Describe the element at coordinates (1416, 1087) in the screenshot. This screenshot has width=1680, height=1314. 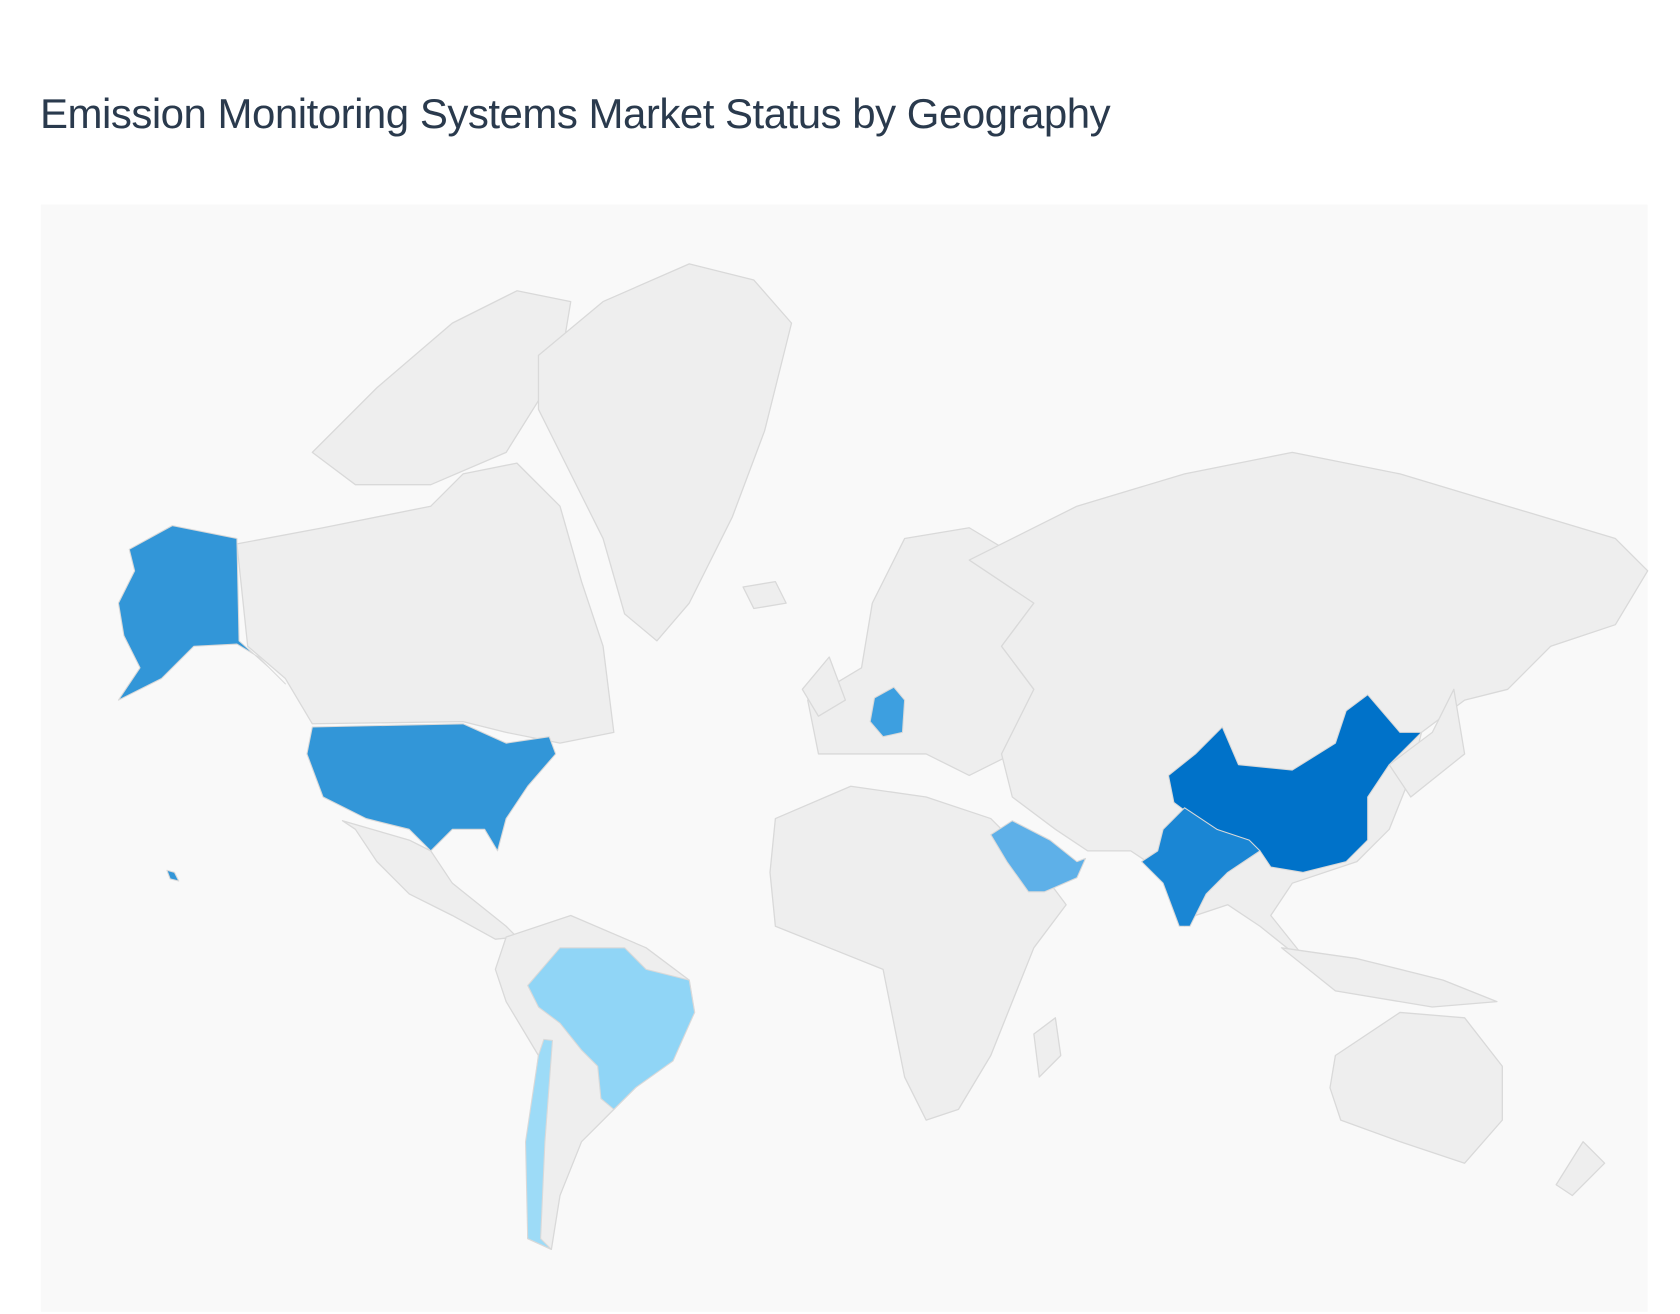
I see `australia` at that location.